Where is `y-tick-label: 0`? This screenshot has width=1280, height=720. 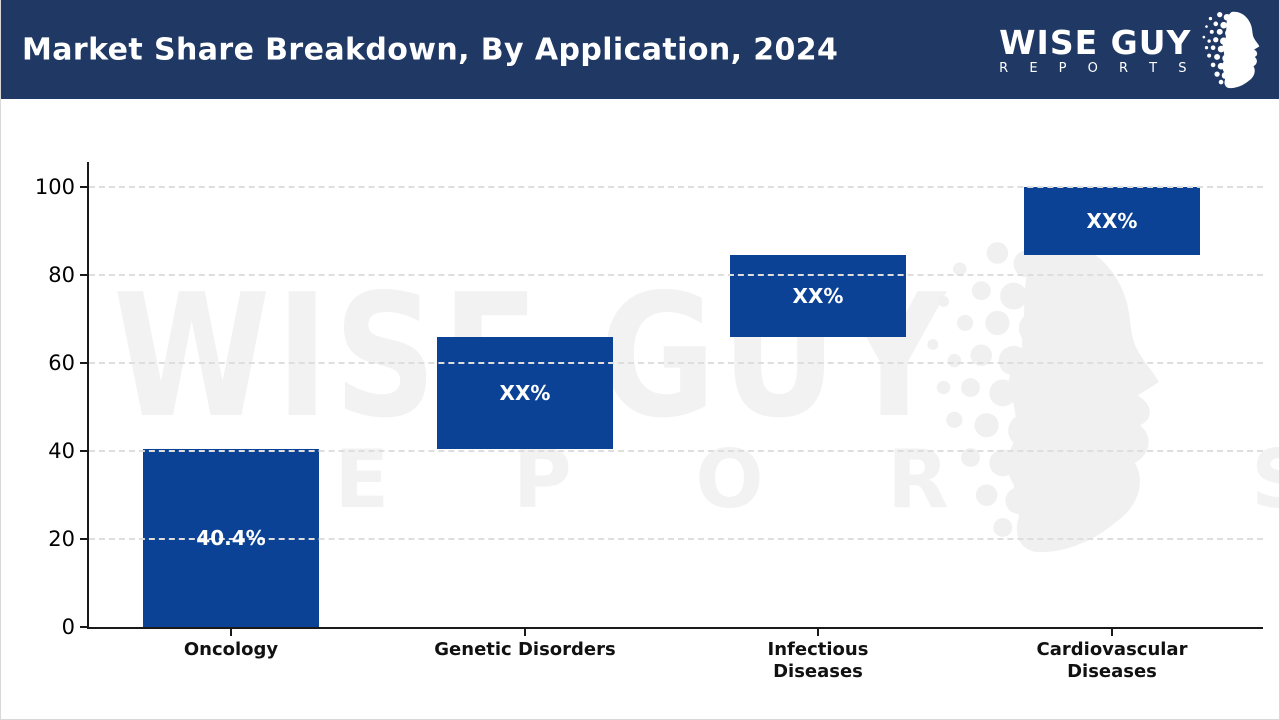 y-tick-label: 0 is located at coordinates (68, 627).